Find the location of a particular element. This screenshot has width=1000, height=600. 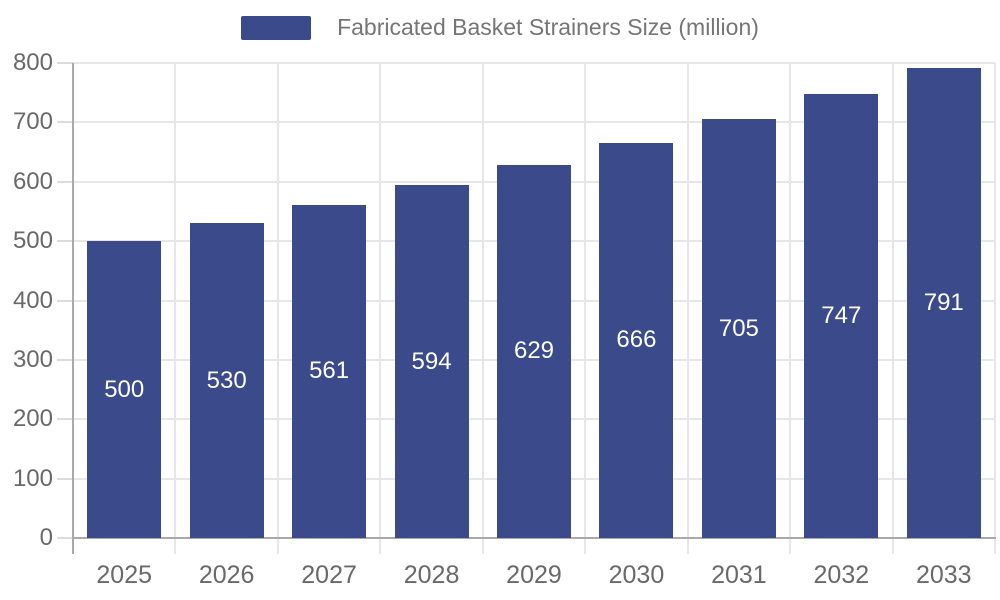

y-axis-tick-label: 200 is located at coordinates (32, 419).